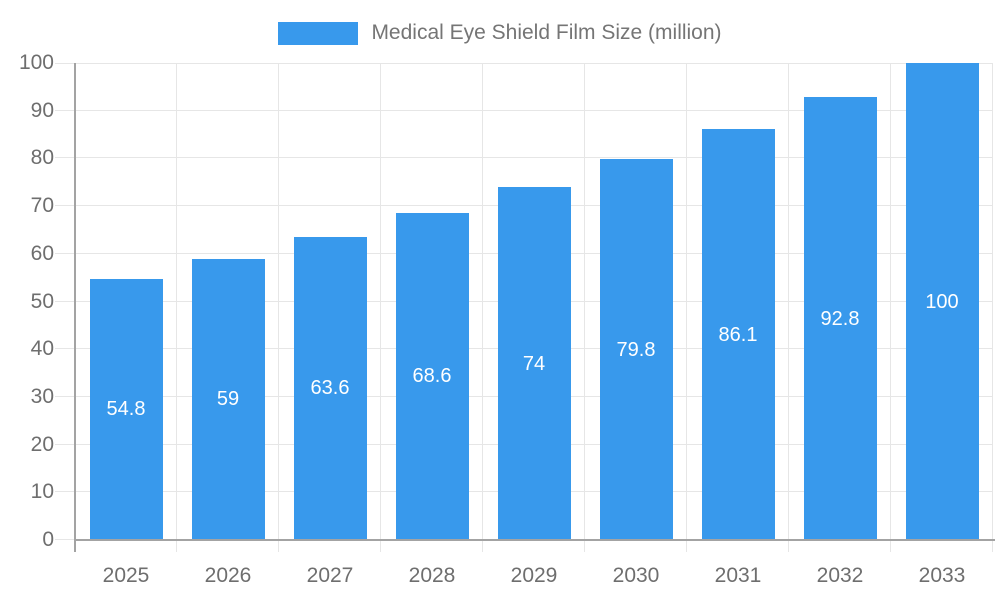 This screenshot has height=600, width=1000. What do you see at coordinates (942, 575) in the screenshot?
I see `x-axis-label-2033: 2033` at bounding box center [942, 575].